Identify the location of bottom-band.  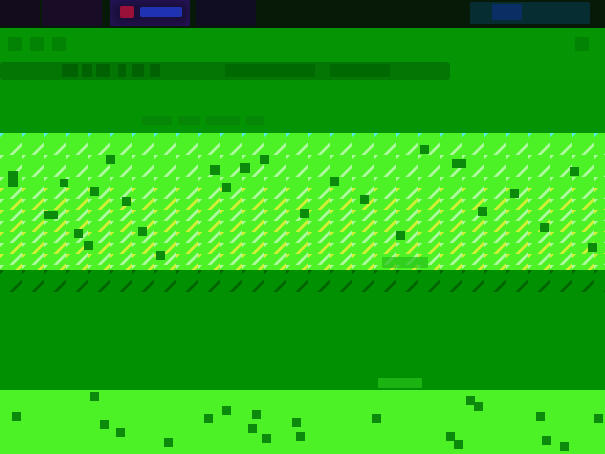
(302, 422).